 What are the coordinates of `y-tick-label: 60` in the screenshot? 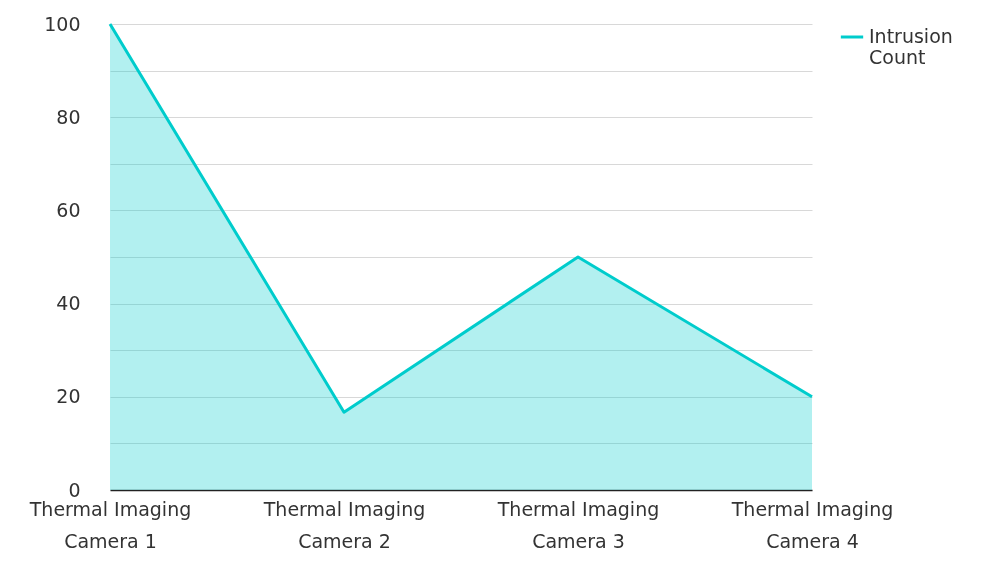 It's located at (68, 209).